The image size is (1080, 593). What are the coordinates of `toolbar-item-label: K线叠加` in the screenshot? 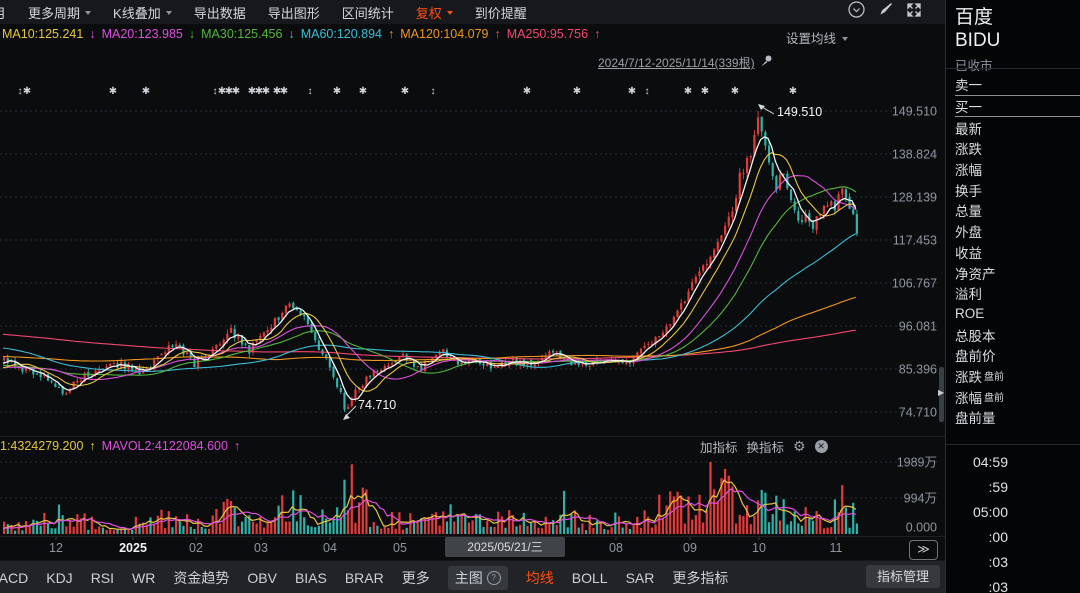 It's located at (137, 13).